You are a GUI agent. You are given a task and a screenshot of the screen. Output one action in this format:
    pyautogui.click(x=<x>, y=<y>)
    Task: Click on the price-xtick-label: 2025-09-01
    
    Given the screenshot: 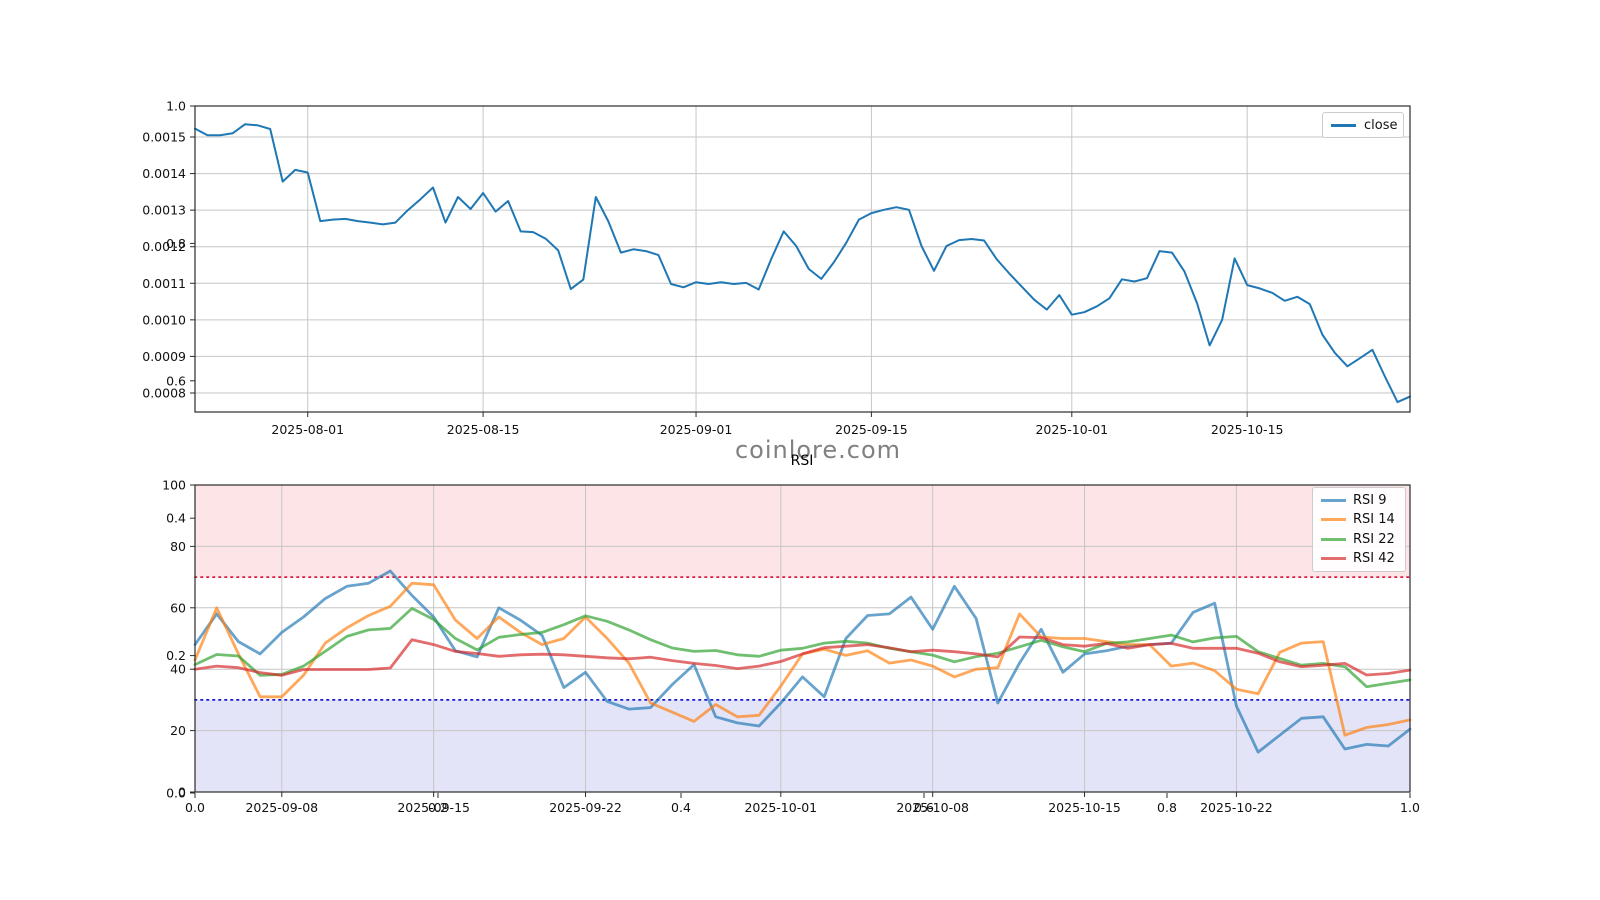 What is the action you would take?
    pyautogui.click(x=696, y=429)
    